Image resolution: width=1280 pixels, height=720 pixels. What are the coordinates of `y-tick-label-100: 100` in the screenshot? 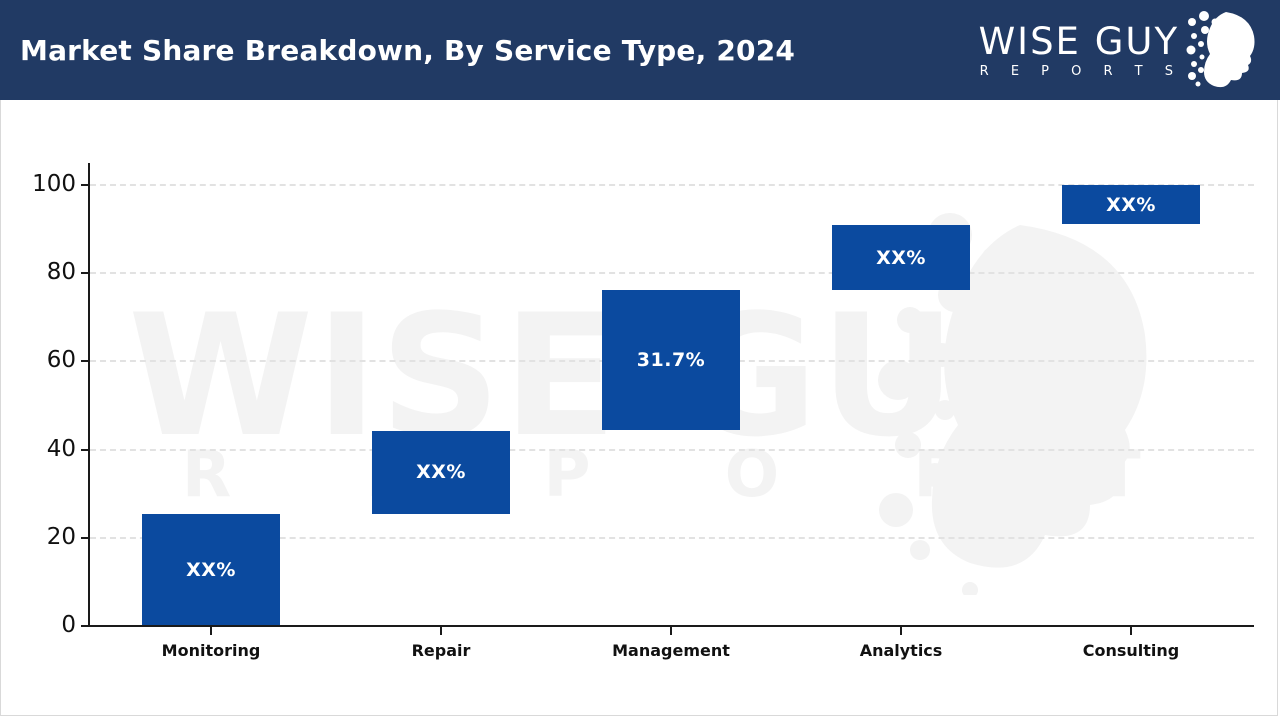 It's located at (54, 184).